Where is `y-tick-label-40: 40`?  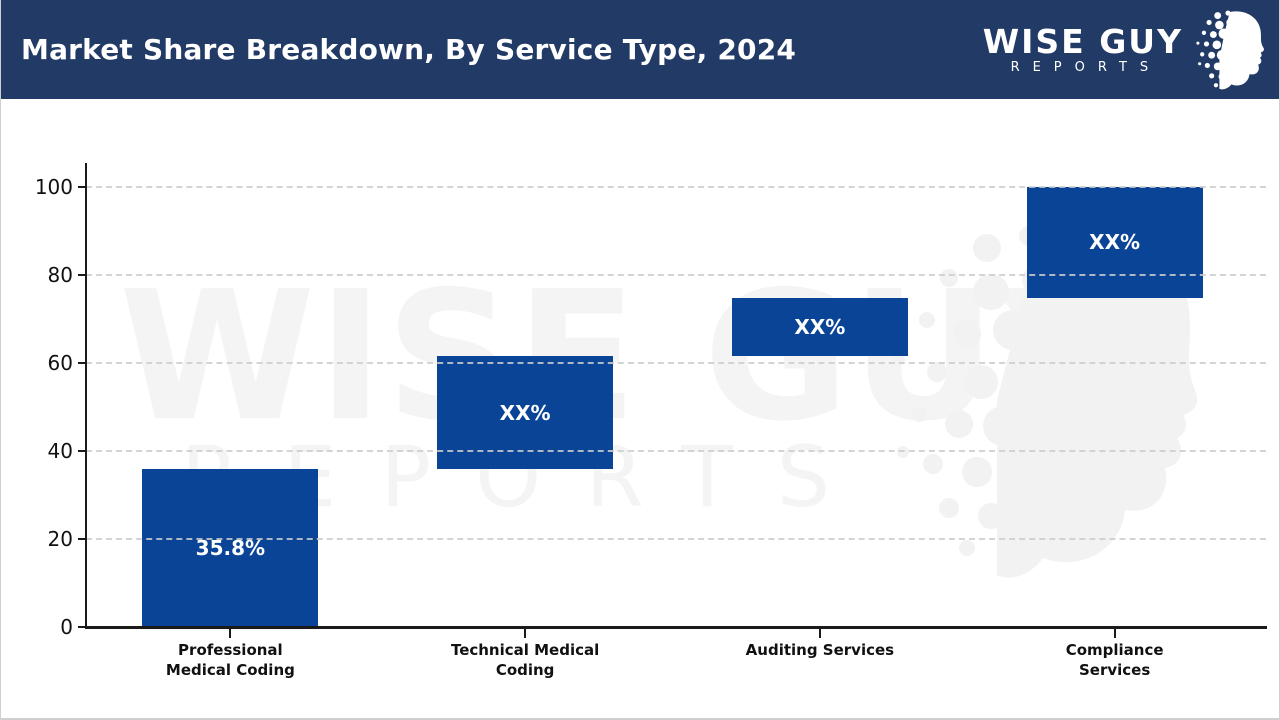 y-tick-label-40: 40 is located at coordinates (60, 451).